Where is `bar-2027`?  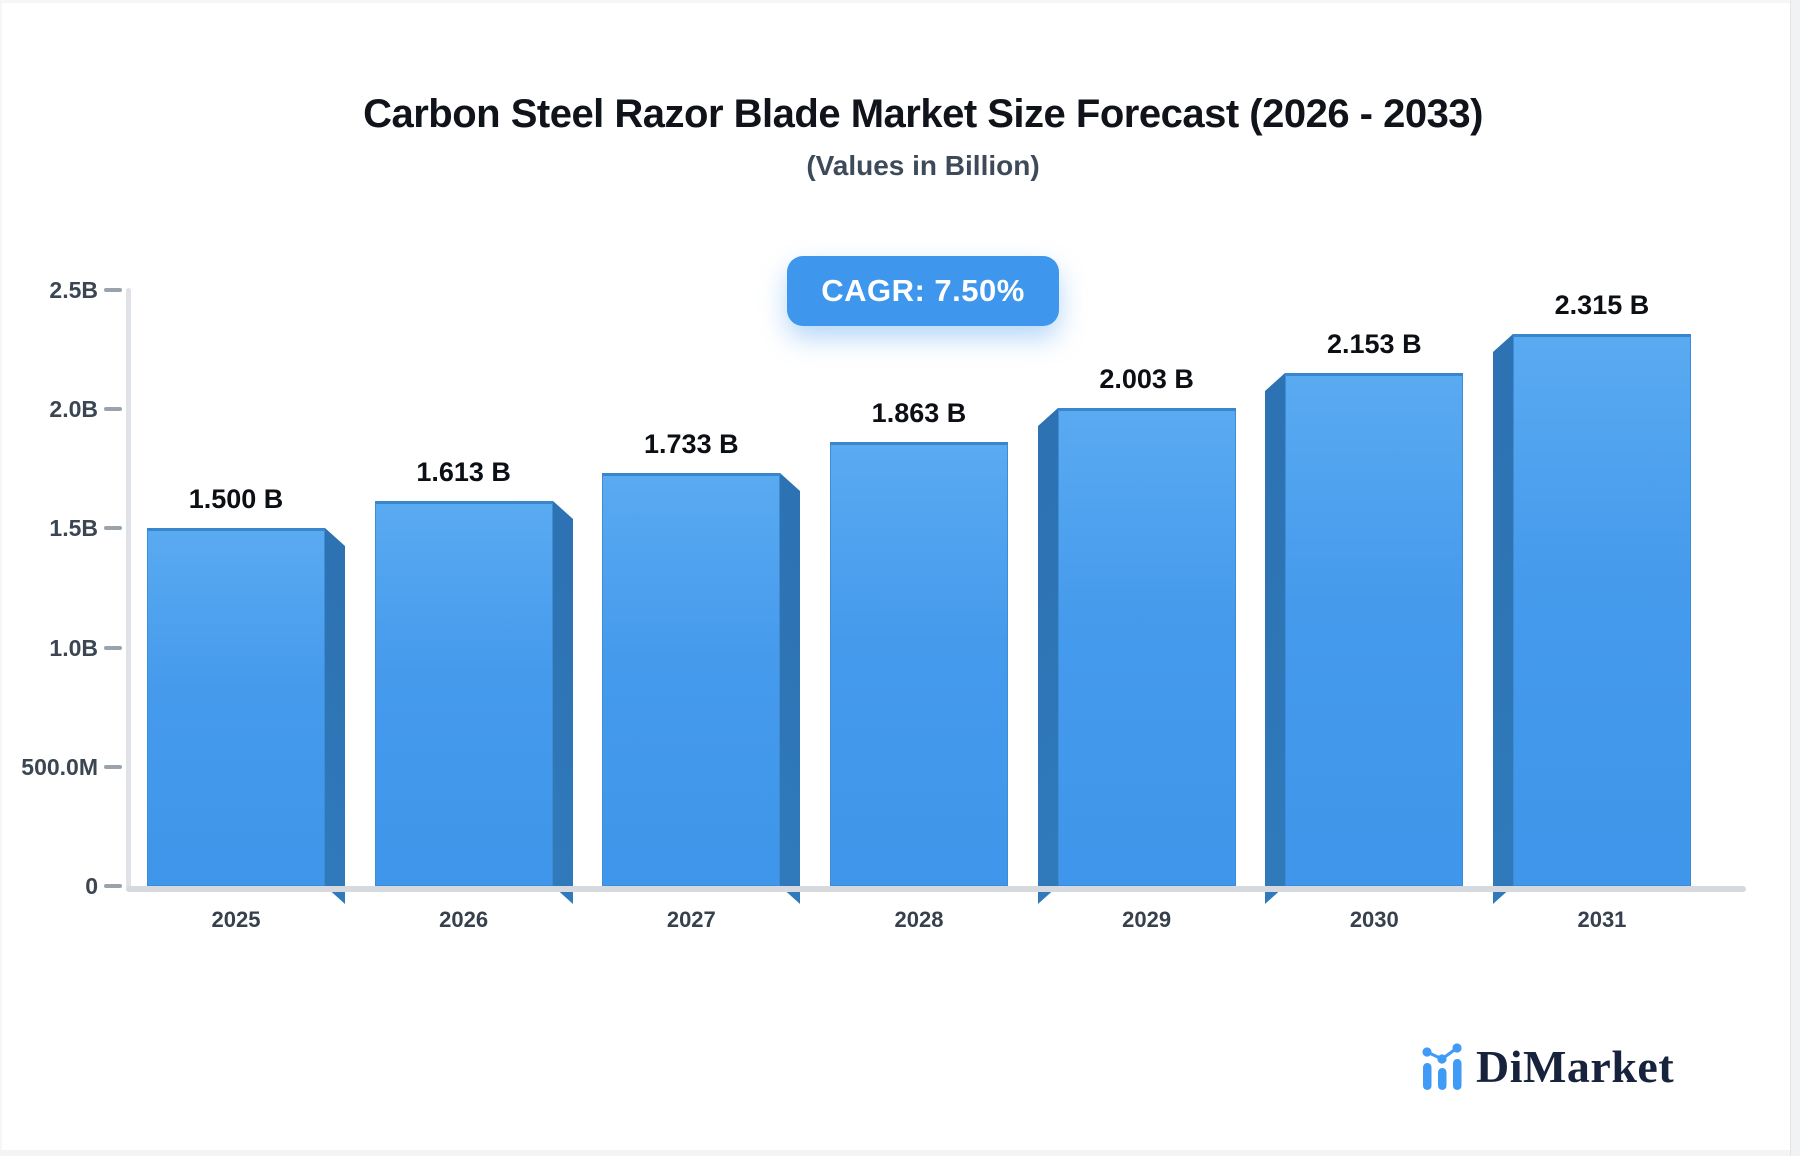 bar-2027 is located at coordinates (691, 679).